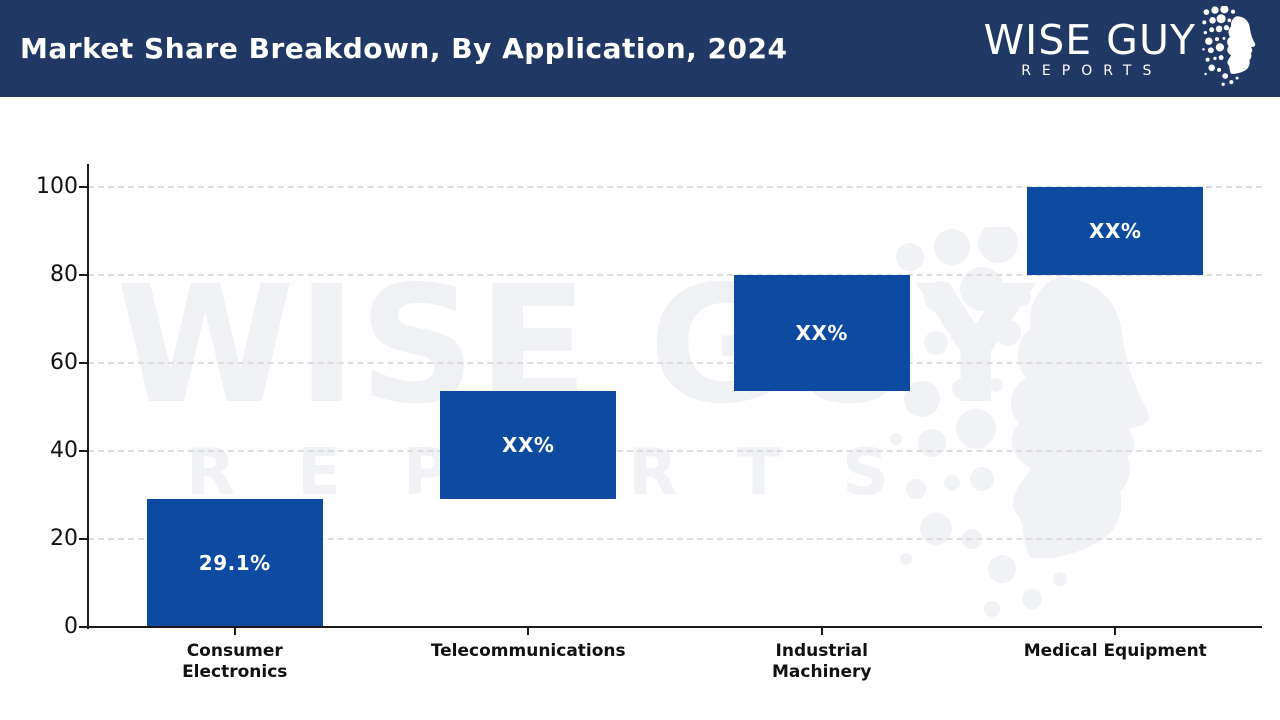 Image resolution: width=1280 pixels, height=720 pixels. I want to click on logo-wordmark: WISE GUY, so click(1089, 39).